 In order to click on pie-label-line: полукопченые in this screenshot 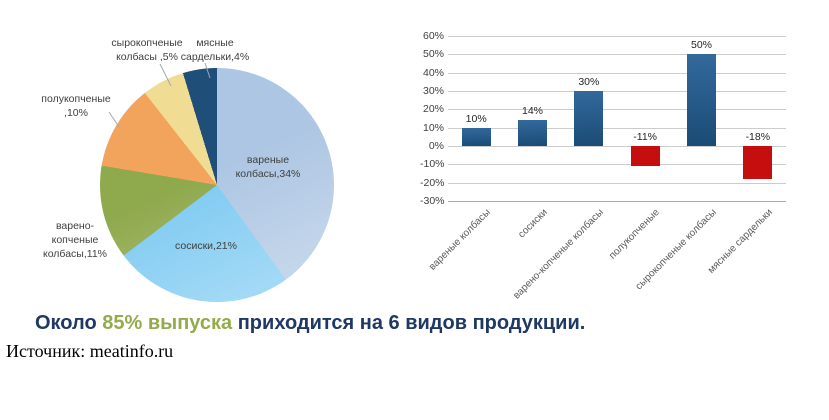, I will do `click(76, 99)`.